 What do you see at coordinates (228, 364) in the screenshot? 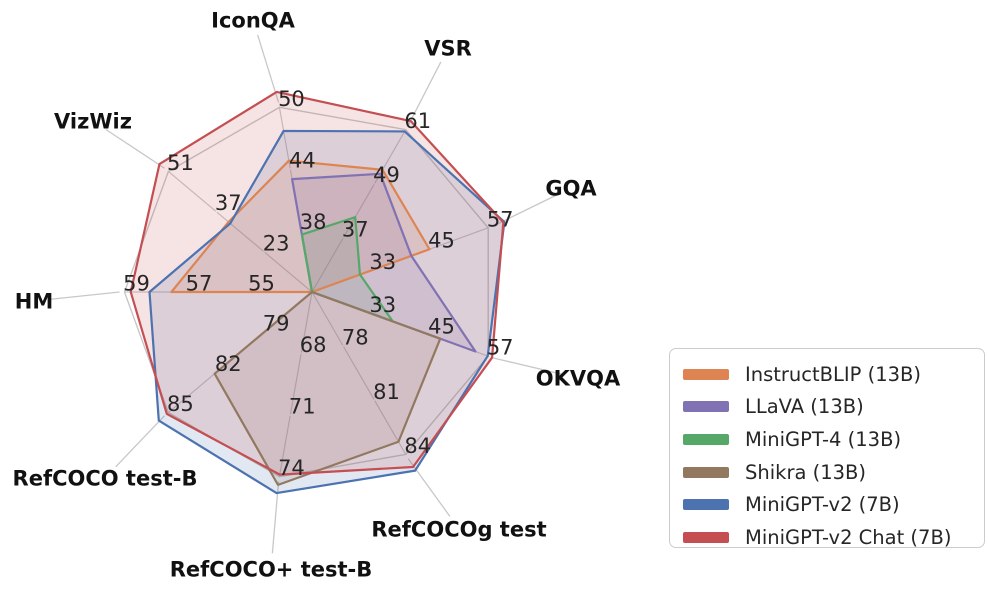
I see `tick-label: 82` at bounding box center [228, 364].